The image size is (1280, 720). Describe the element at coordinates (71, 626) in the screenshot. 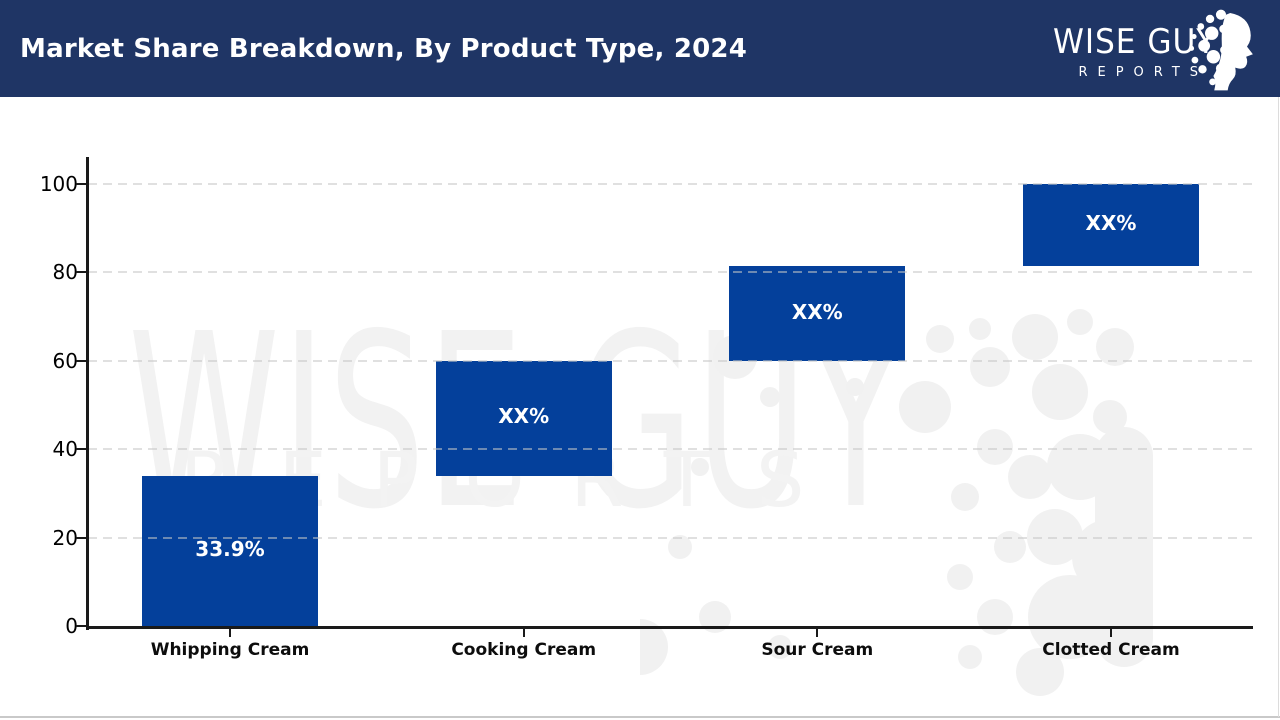

I see `y-tick-label: 0` at that location.